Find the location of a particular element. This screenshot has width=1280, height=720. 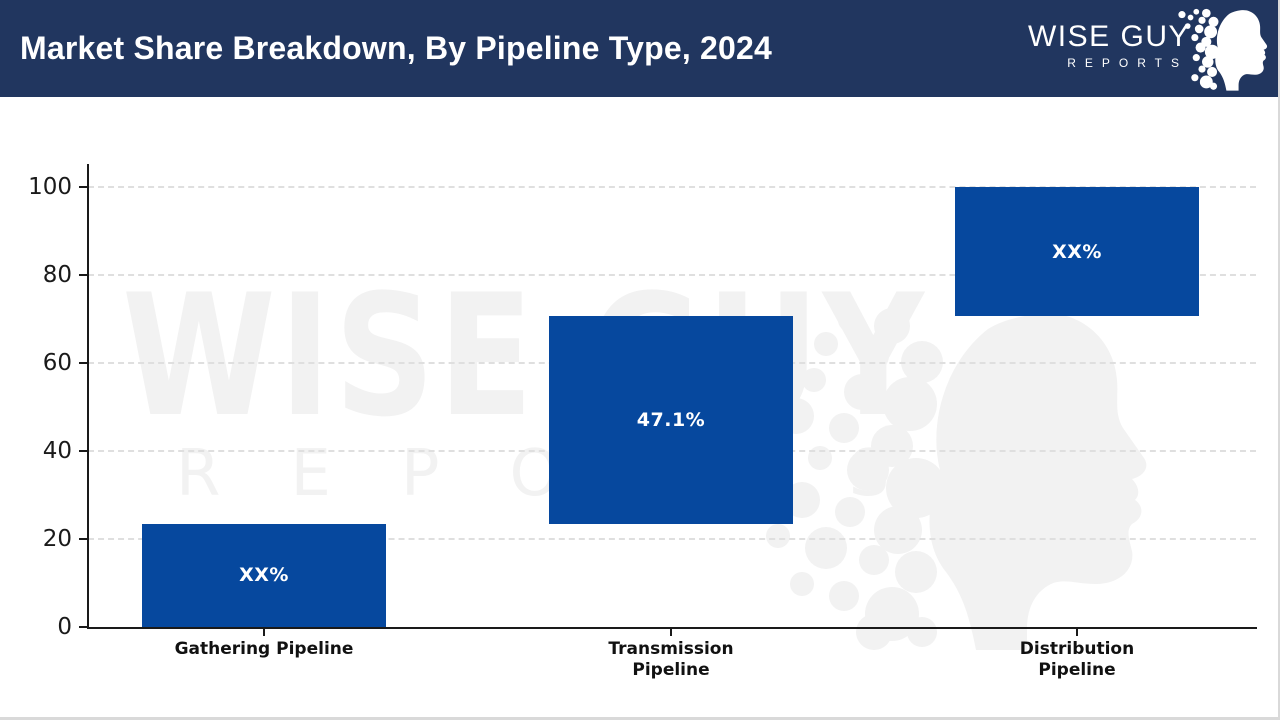

y-tick-label: 40 is located at coordinates (57, 451).